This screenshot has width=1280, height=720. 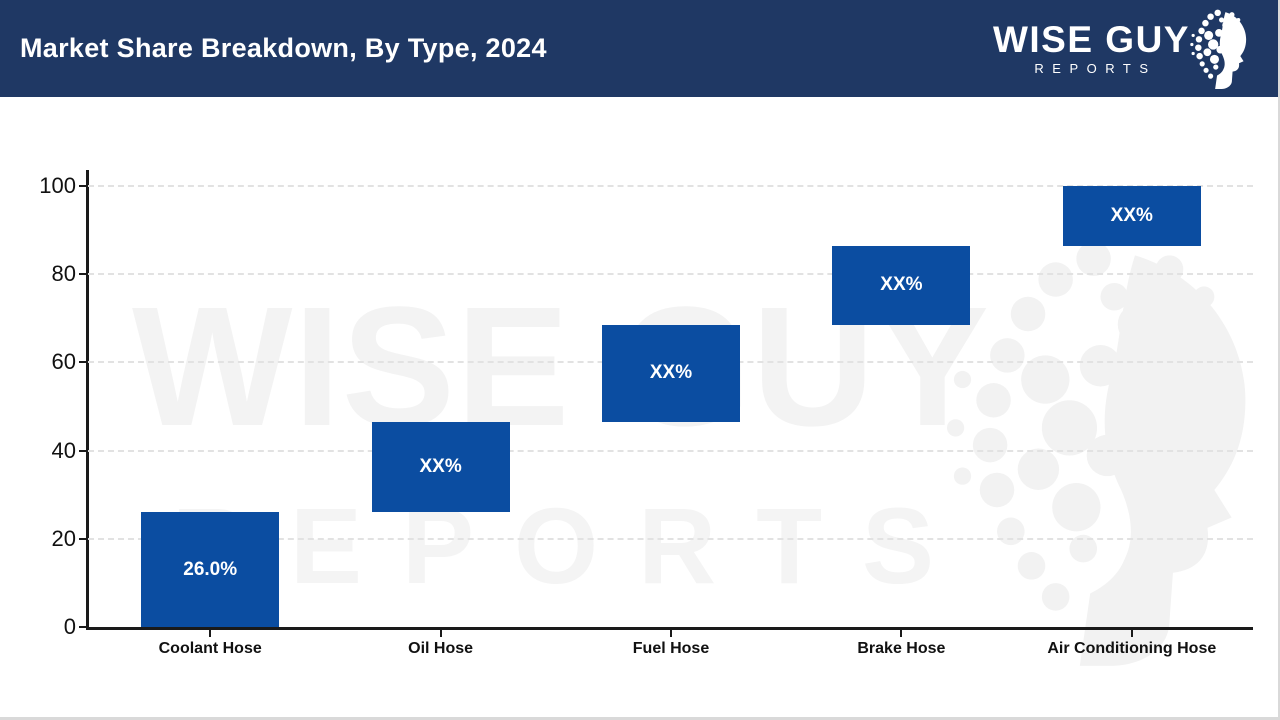 What do you see at coordinates (63, 538) in the screenshot?
I see `y-axis-tick-label: 20` at bounding box center [63, 538].